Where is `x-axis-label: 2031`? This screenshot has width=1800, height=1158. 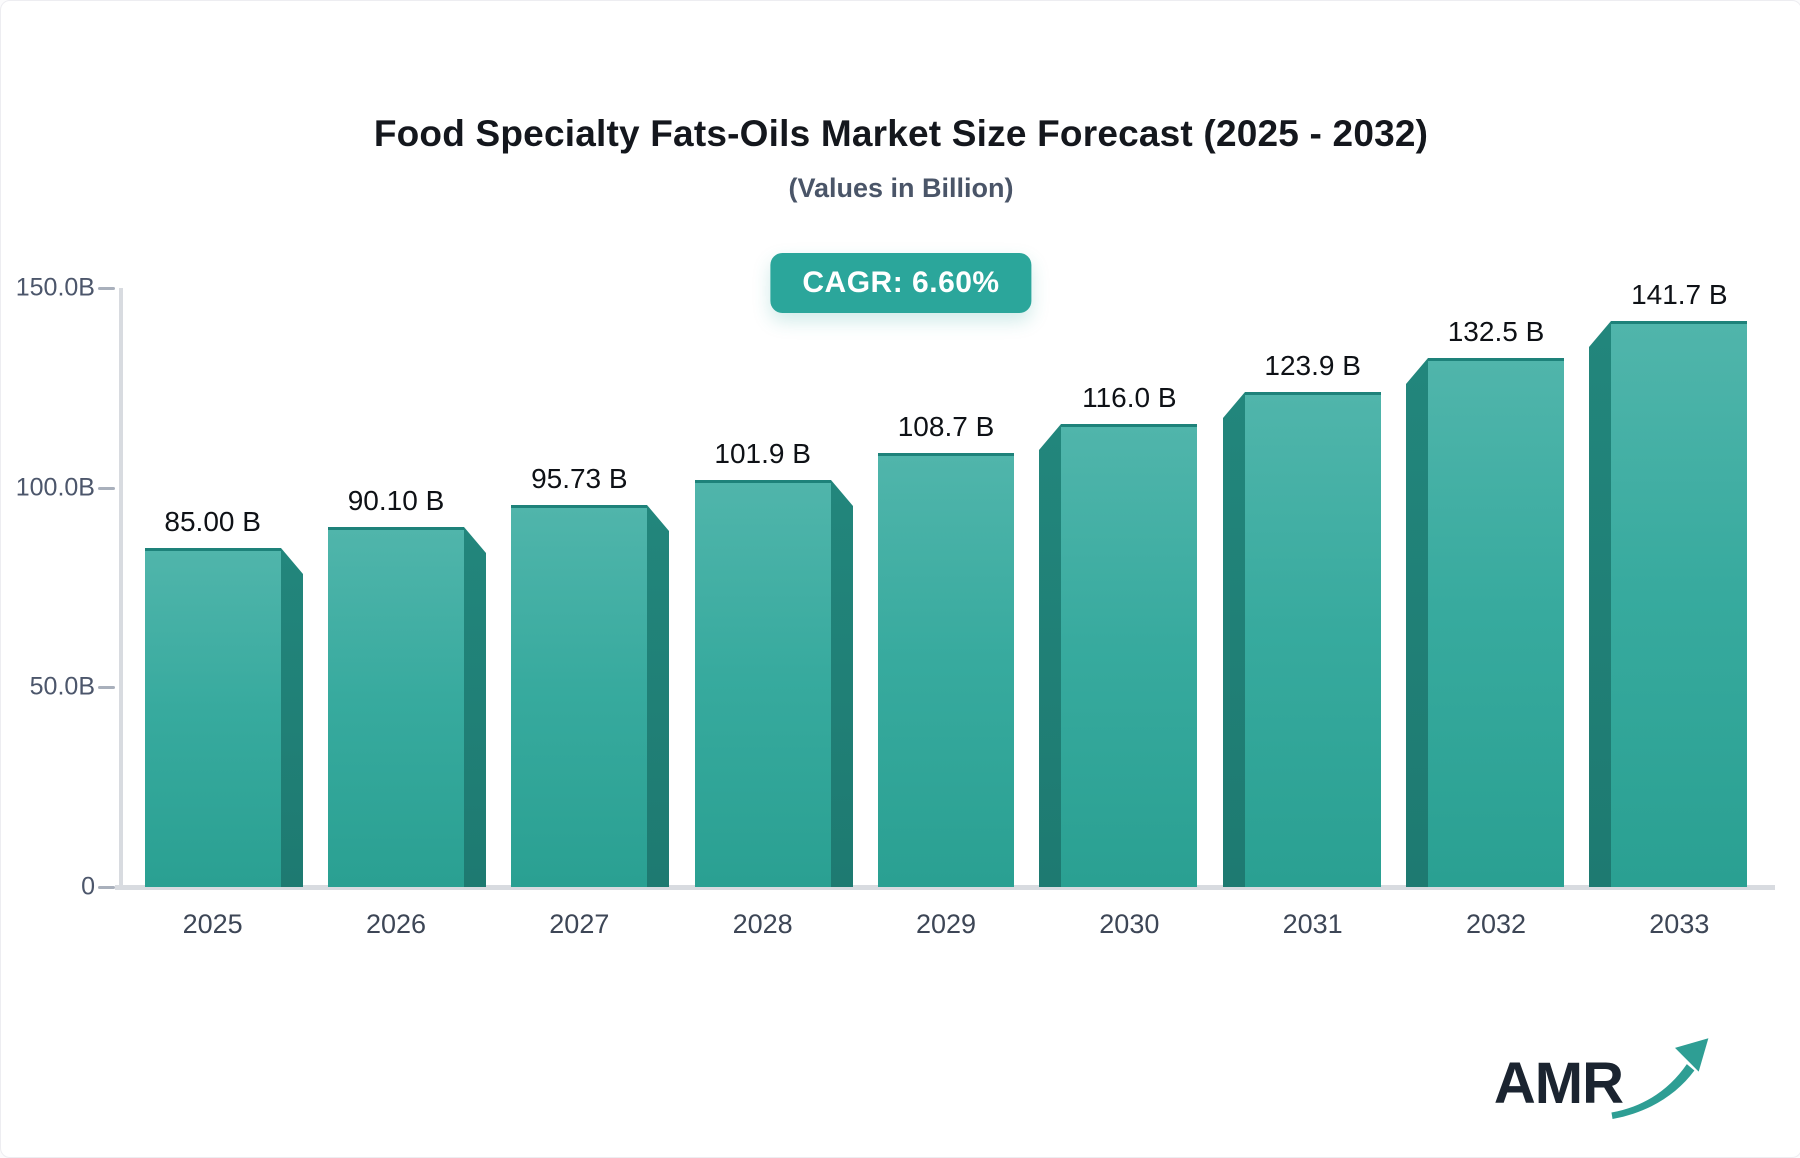
x-axis-label: 2031 is located at coordinates (1312, 924).